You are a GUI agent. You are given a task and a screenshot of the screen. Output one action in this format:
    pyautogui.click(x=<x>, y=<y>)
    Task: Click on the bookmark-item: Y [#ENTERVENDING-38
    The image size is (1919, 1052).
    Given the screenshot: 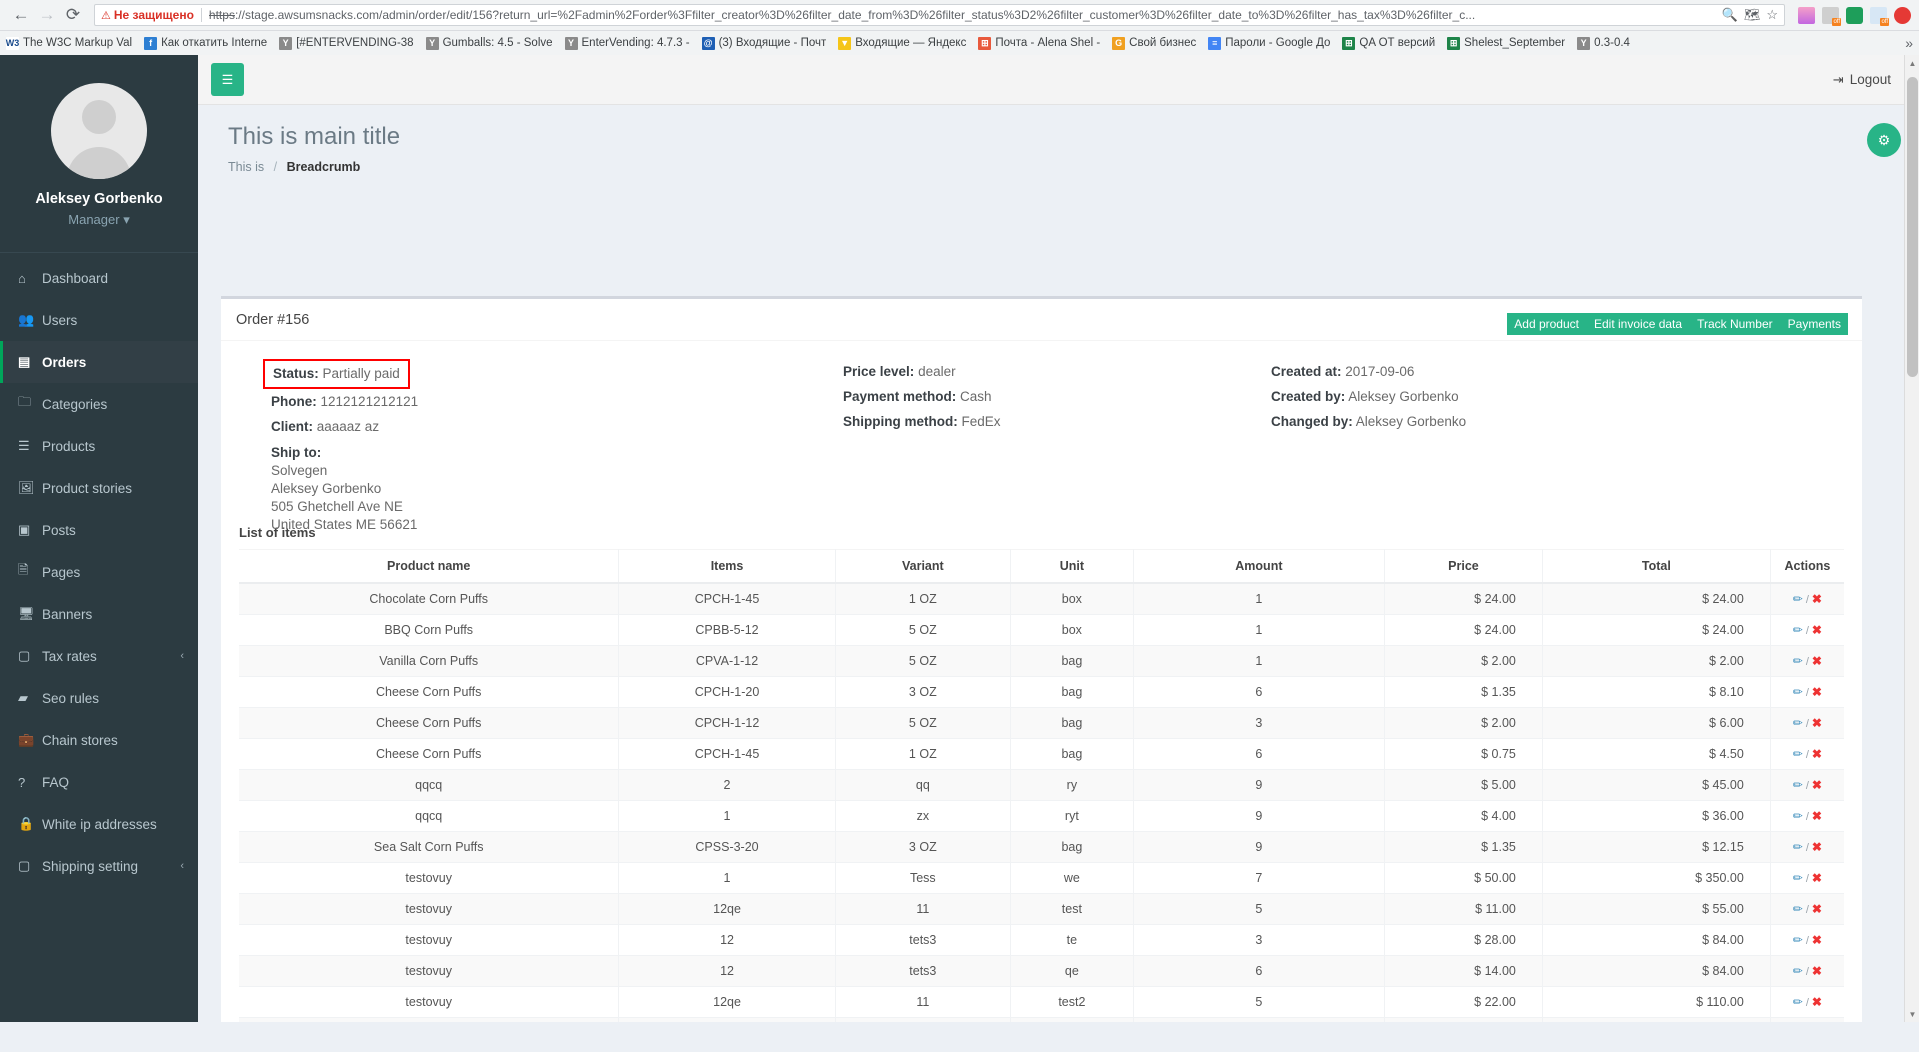 What is the action you would take?
    pyautogui.click(x=346, y=43)
    